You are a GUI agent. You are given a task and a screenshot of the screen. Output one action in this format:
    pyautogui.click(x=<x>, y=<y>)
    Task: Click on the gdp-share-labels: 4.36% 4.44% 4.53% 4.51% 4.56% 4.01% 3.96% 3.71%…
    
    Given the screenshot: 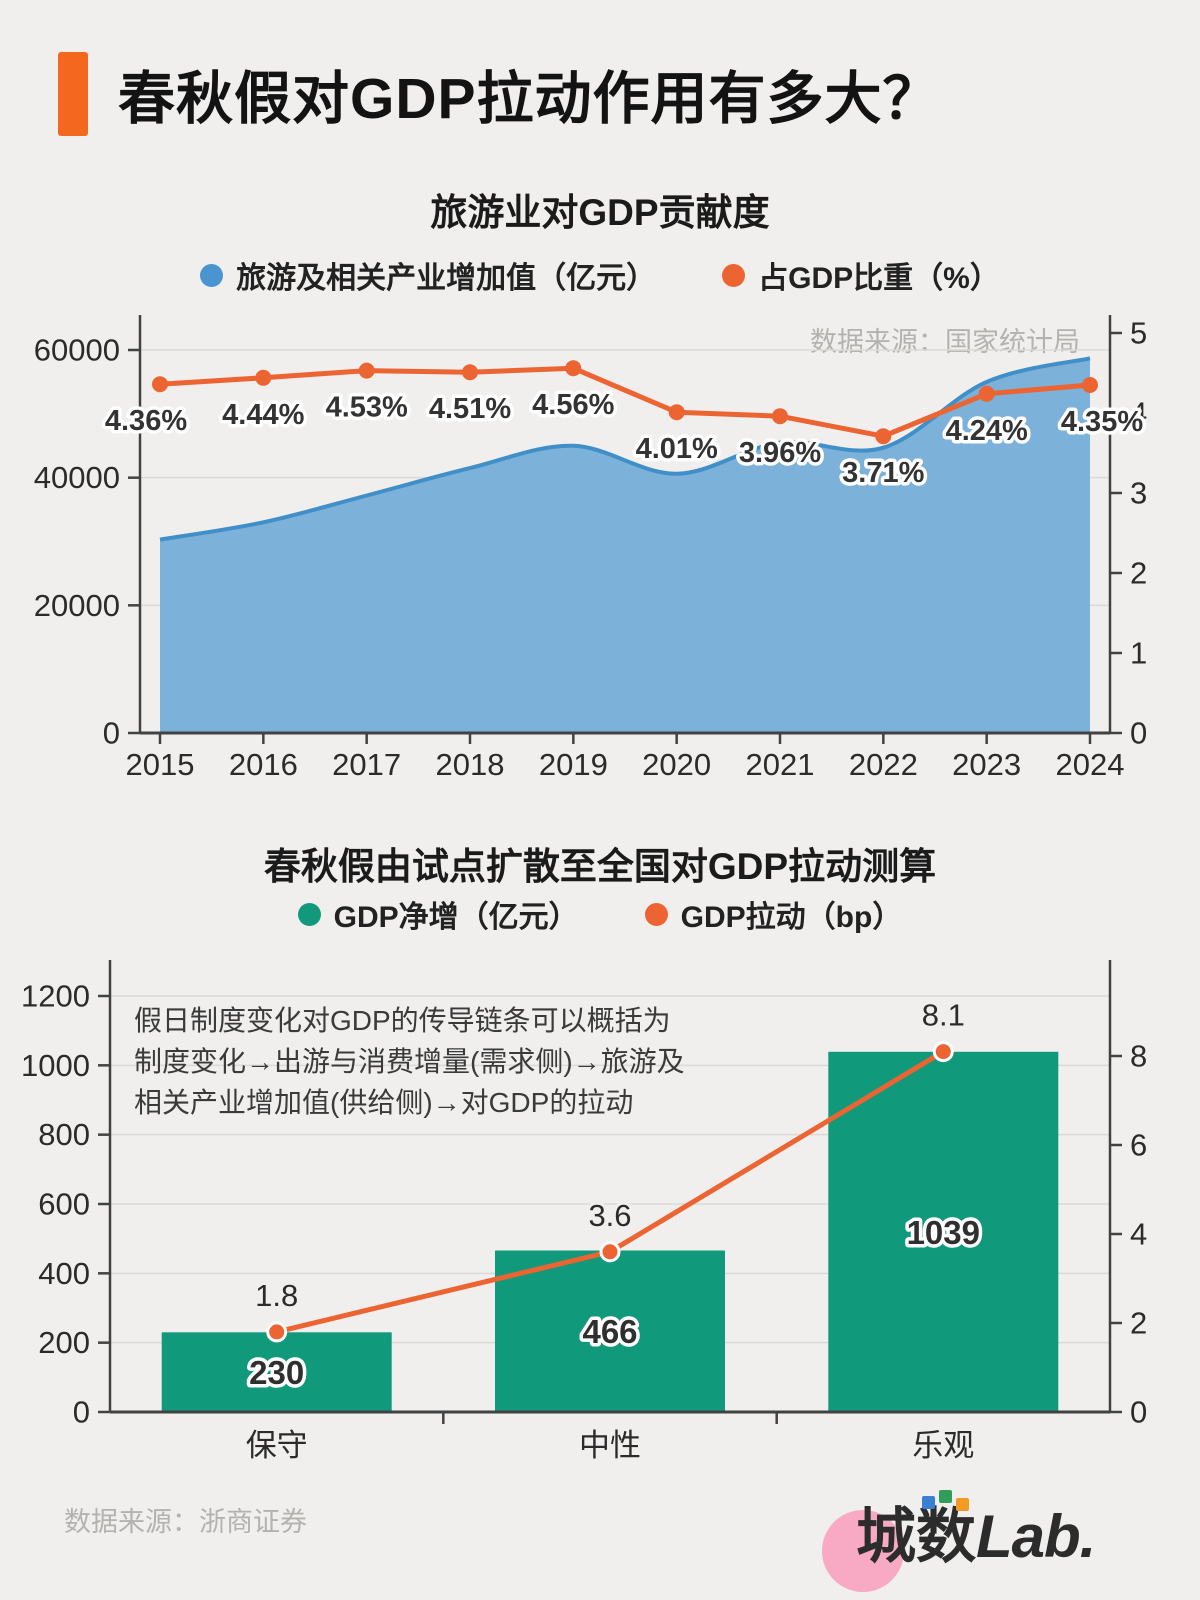 What is the action you would take?
    pyautogui.click(x=623, y=439)
    